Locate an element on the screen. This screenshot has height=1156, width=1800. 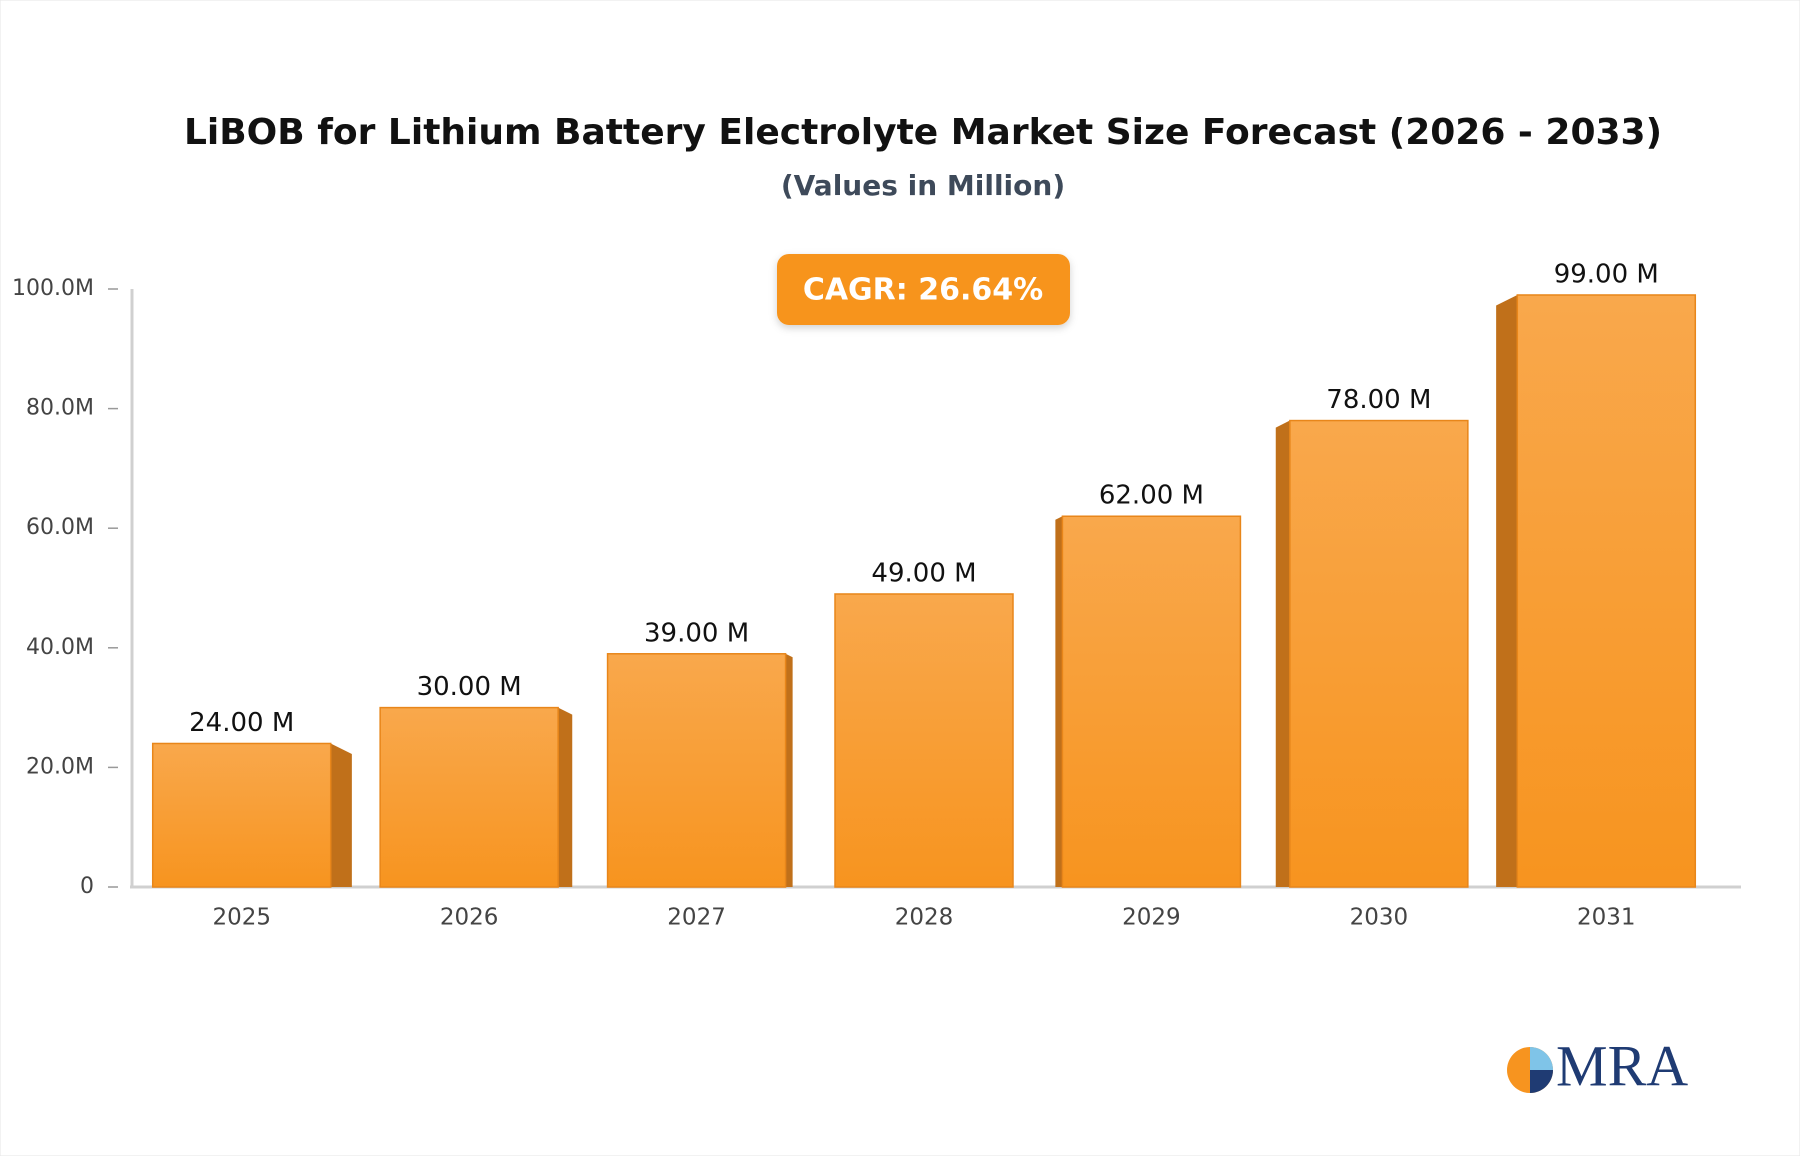
x-tick-label: 2026 is located at coordinates (469, 918).